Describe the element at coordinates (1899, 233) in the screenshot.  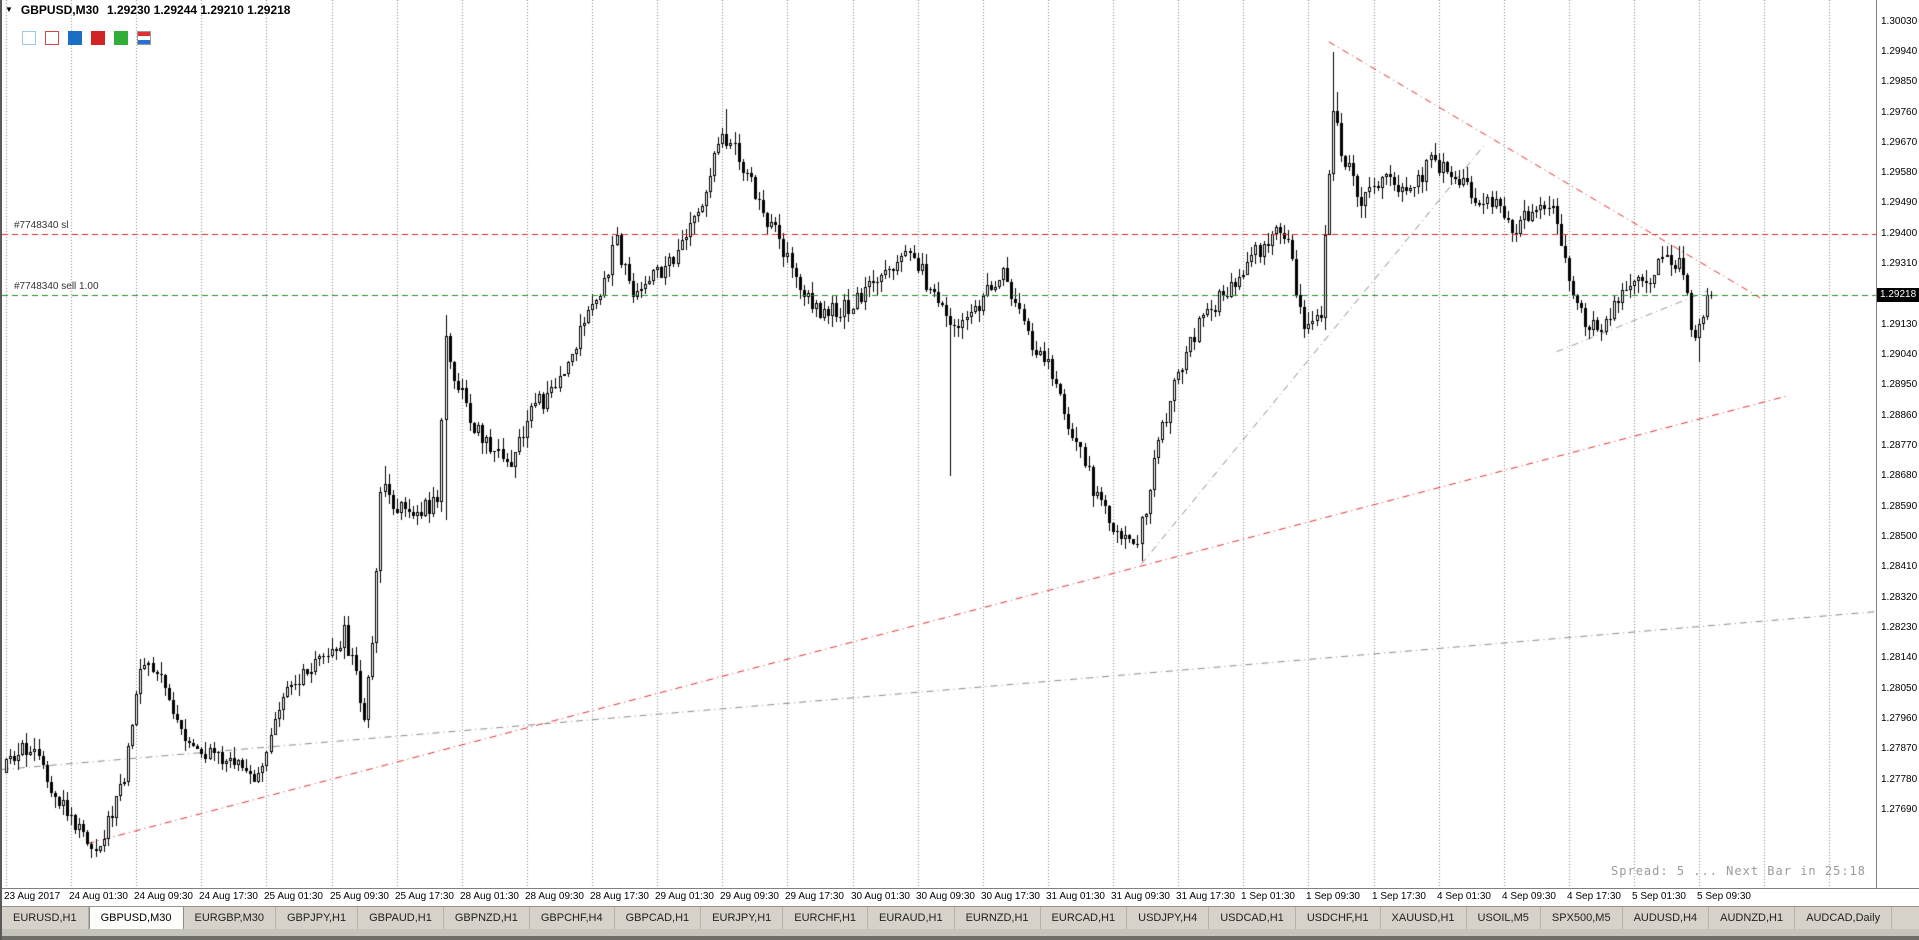
I see `price-axis-label: 1.29400` at that location.